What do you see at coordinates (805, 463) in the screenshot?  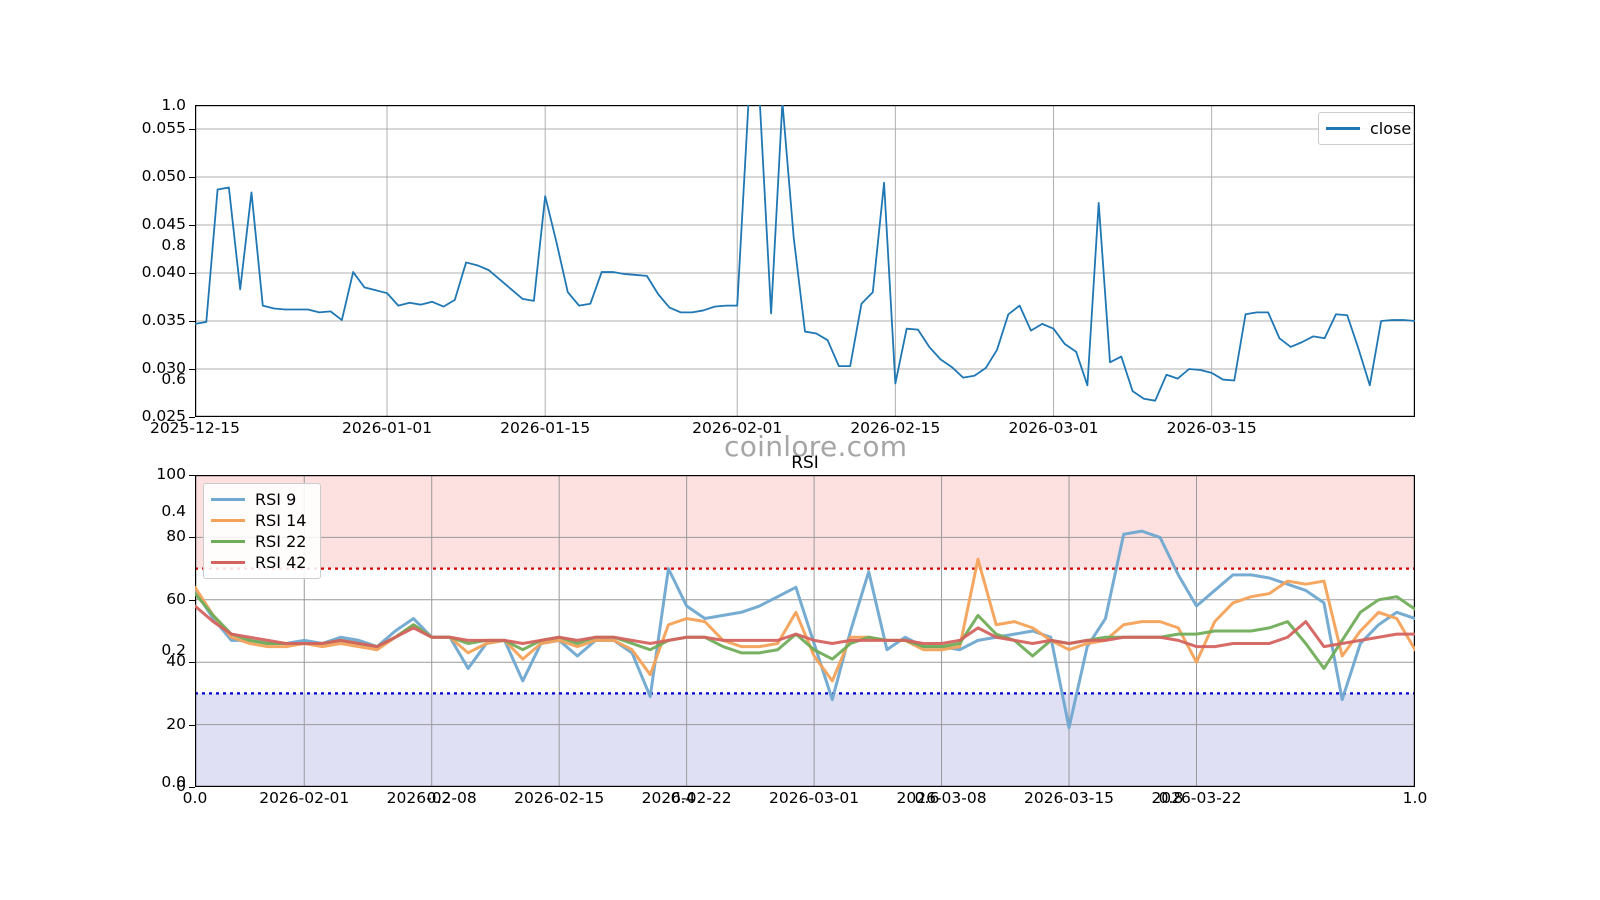 I see `rsi-panel-title: RSI` at bounding box center [805, 463].